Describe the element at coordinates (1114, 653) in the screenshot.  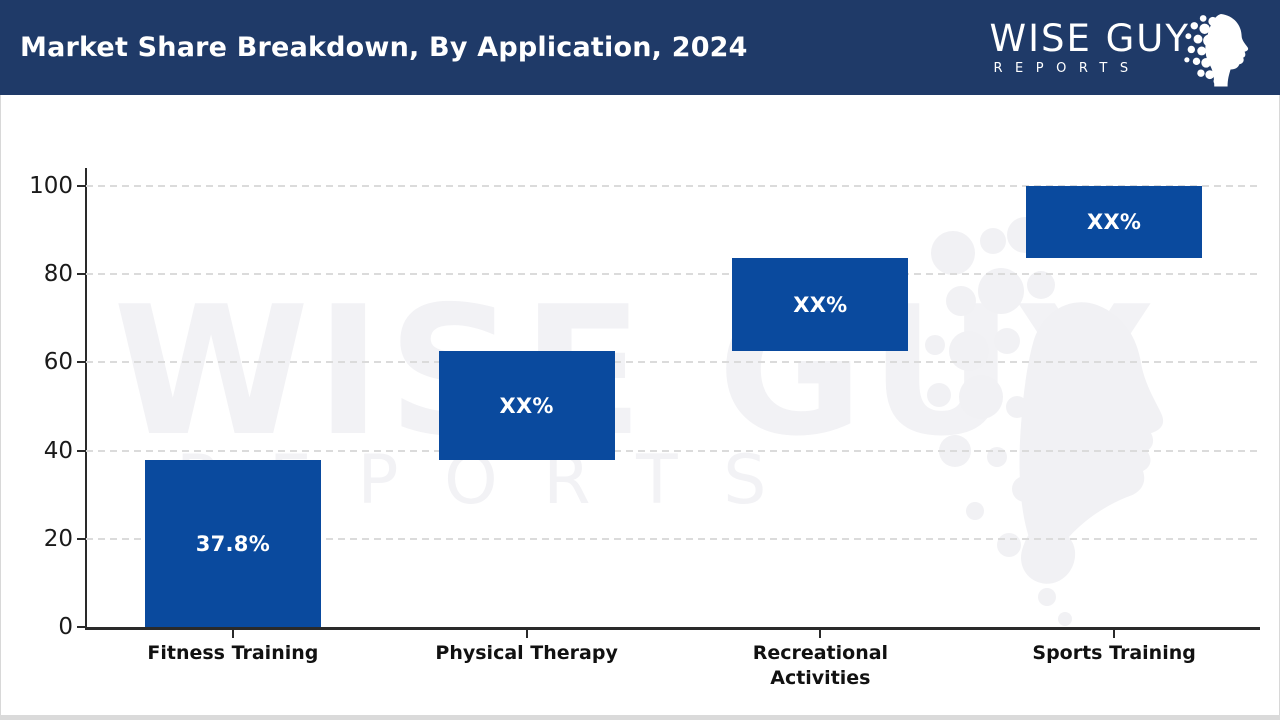
I see `x-category-label: Sports Training` at that location.